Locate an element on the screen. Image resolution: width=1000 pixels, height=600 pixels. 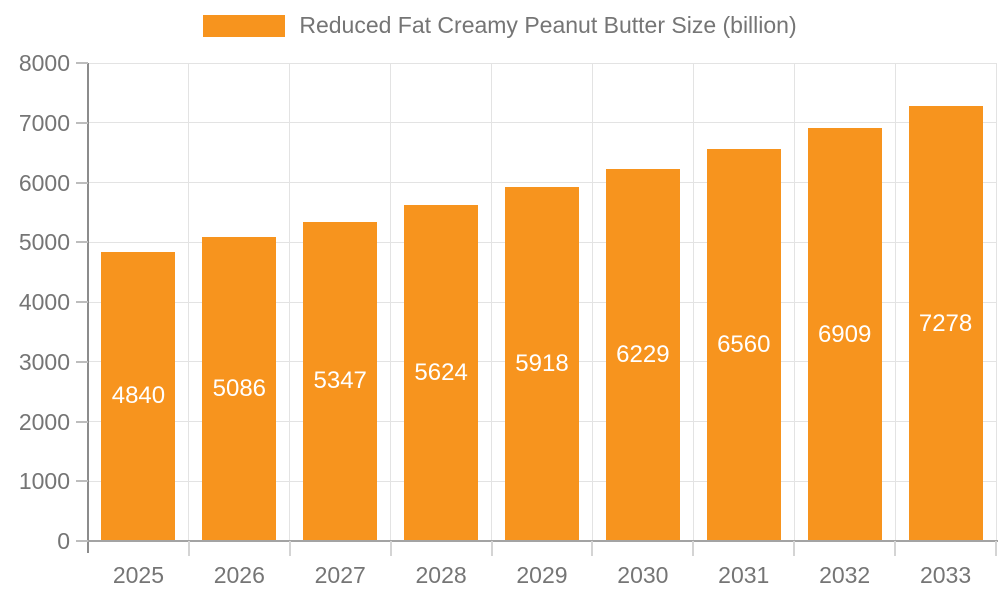
bar-value-label: 6229 is located at coordinates (643, 354).